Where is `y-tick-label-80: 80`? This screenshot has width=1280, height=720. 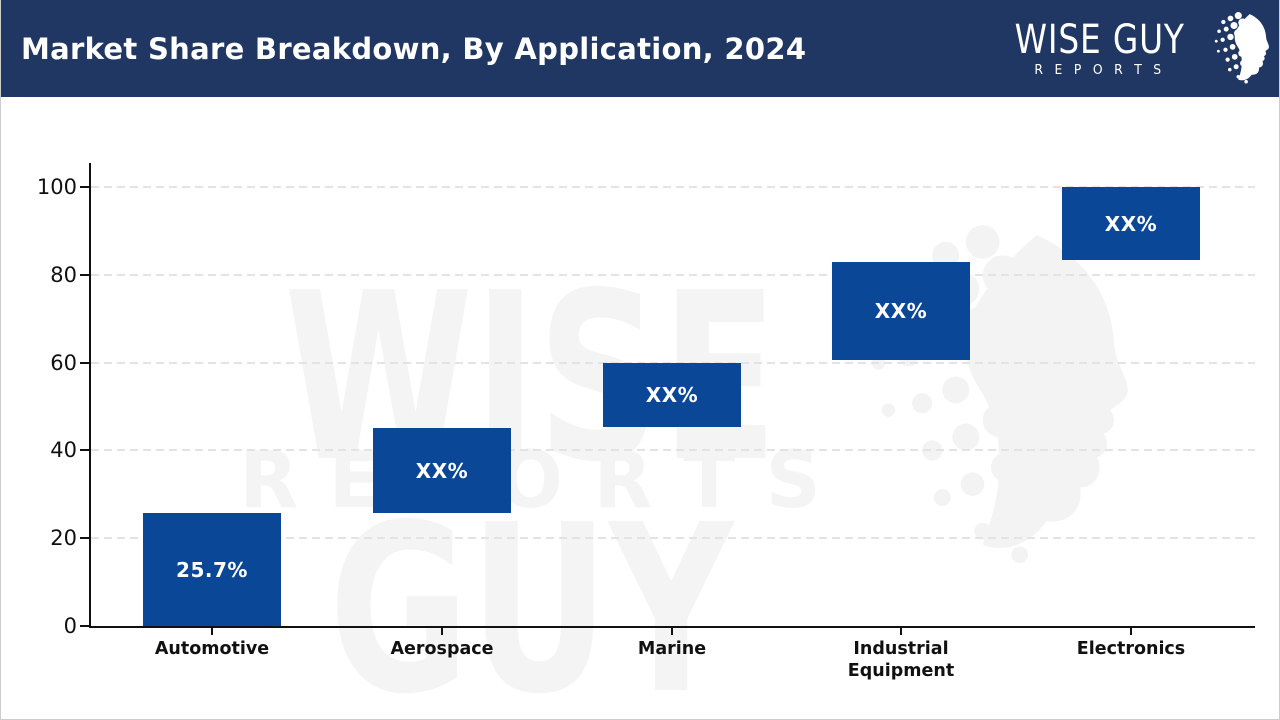 y-tick-label-80: 80 is located at coordinates (63, 274).